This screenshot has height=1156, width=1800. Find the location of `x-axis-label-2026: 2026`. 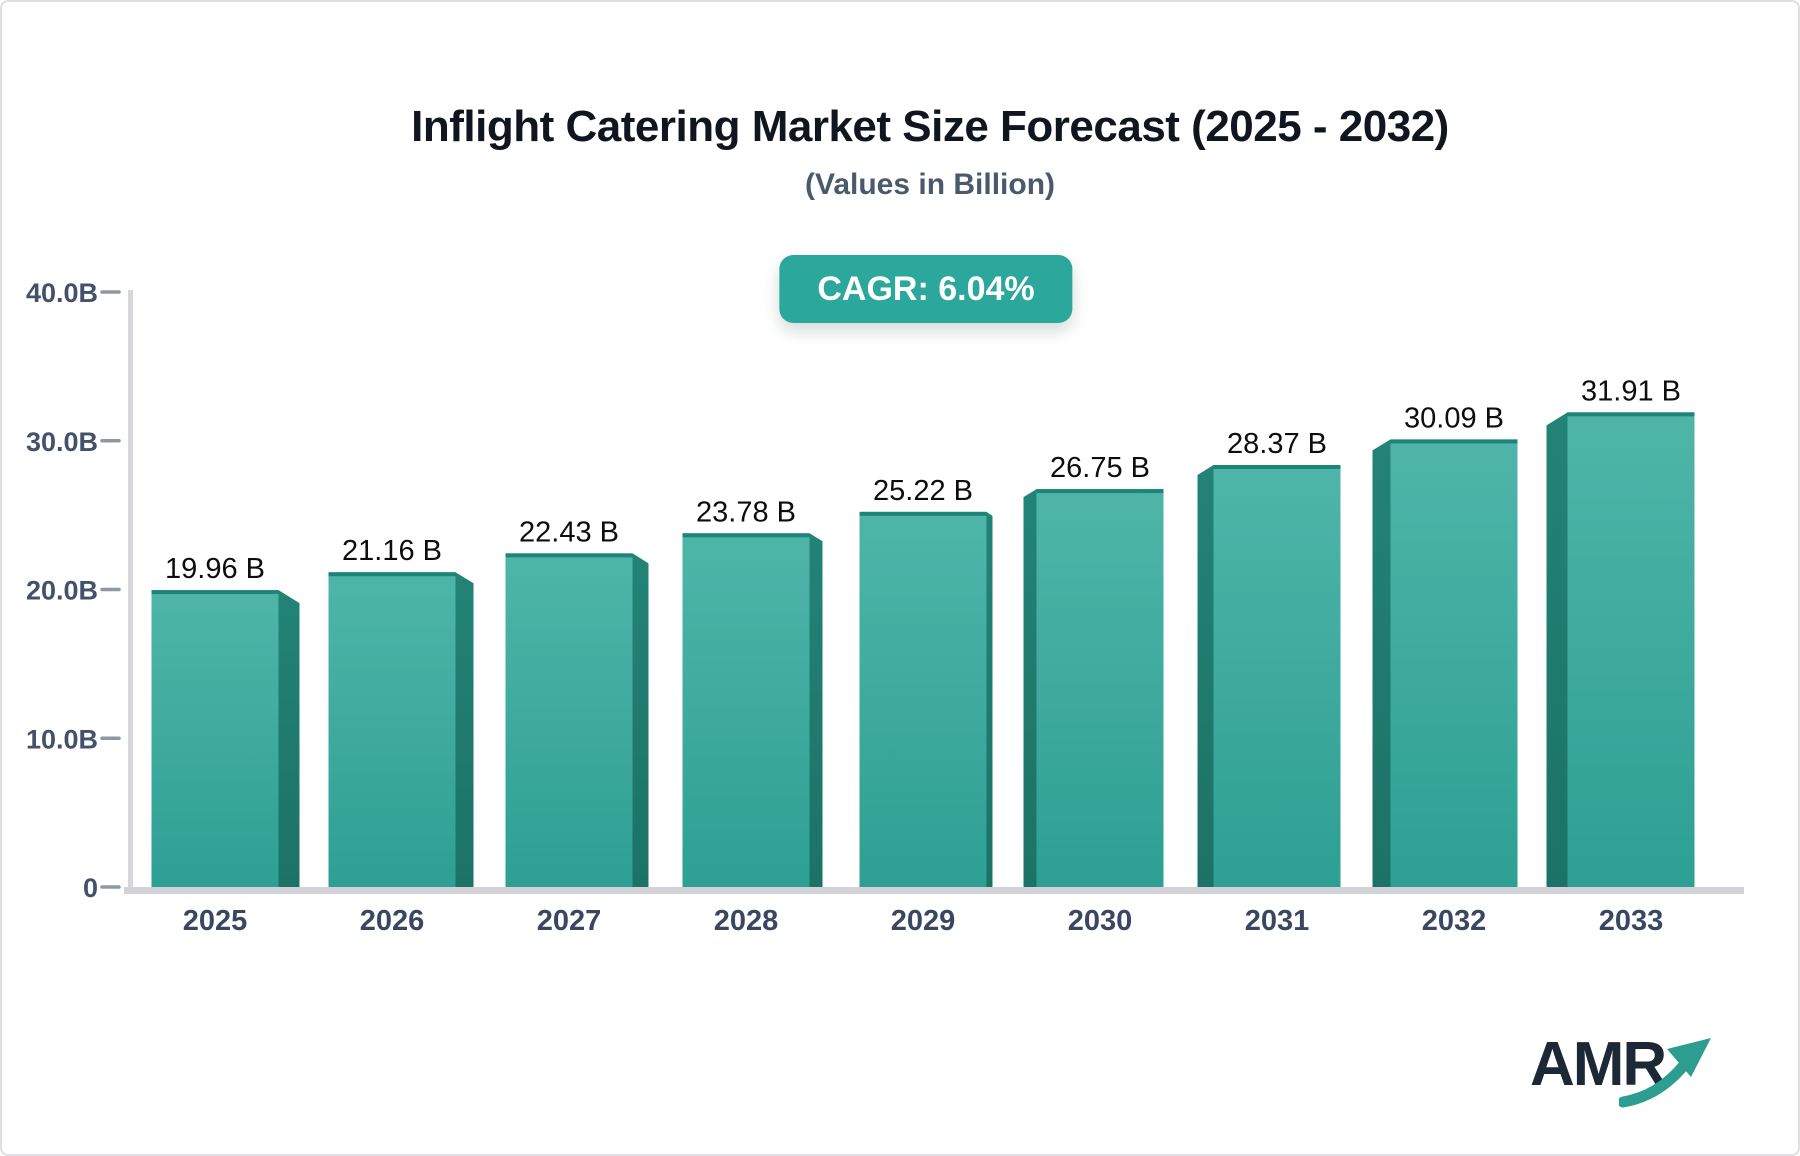

x-axis-label-2026: 2026 is located at coordinates (392, 921).